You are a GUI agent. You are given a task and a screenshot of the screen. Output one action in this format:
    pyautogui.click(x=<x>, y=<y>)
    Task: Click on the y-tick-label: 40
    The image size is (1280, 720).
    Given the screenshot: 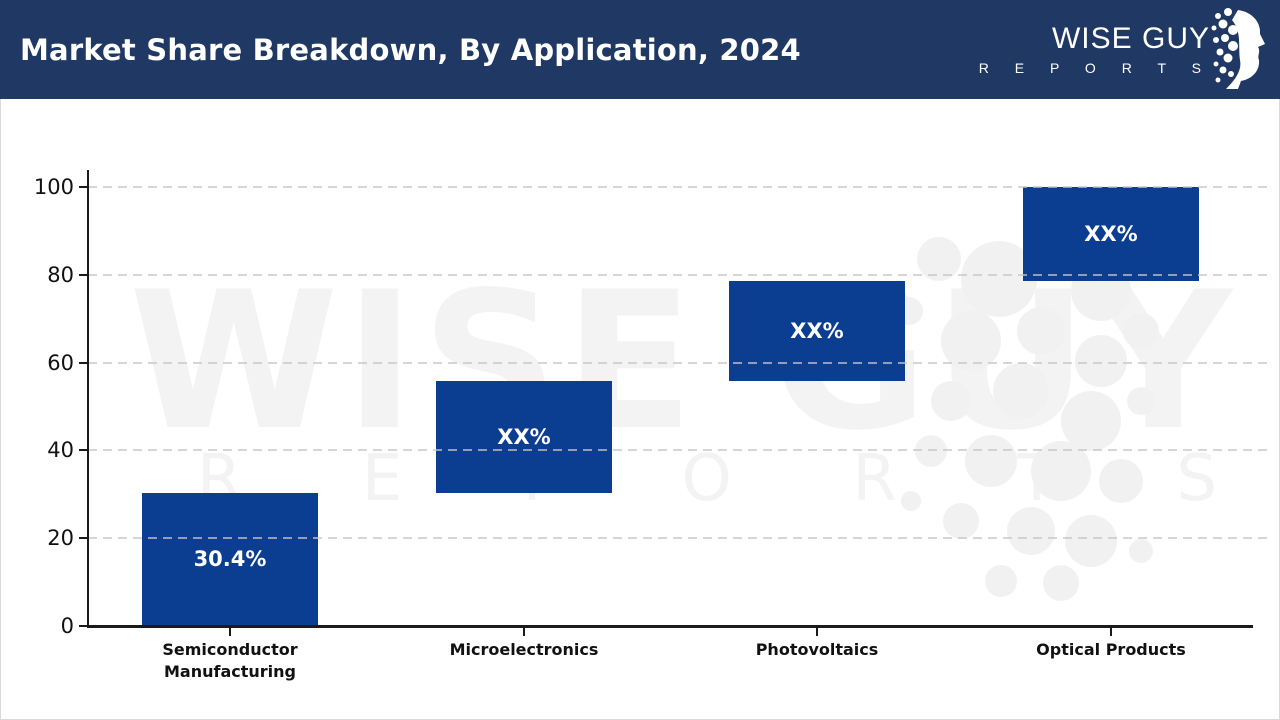 What is the action you would take?
    pyautogui.click(x=60, y=450)
    